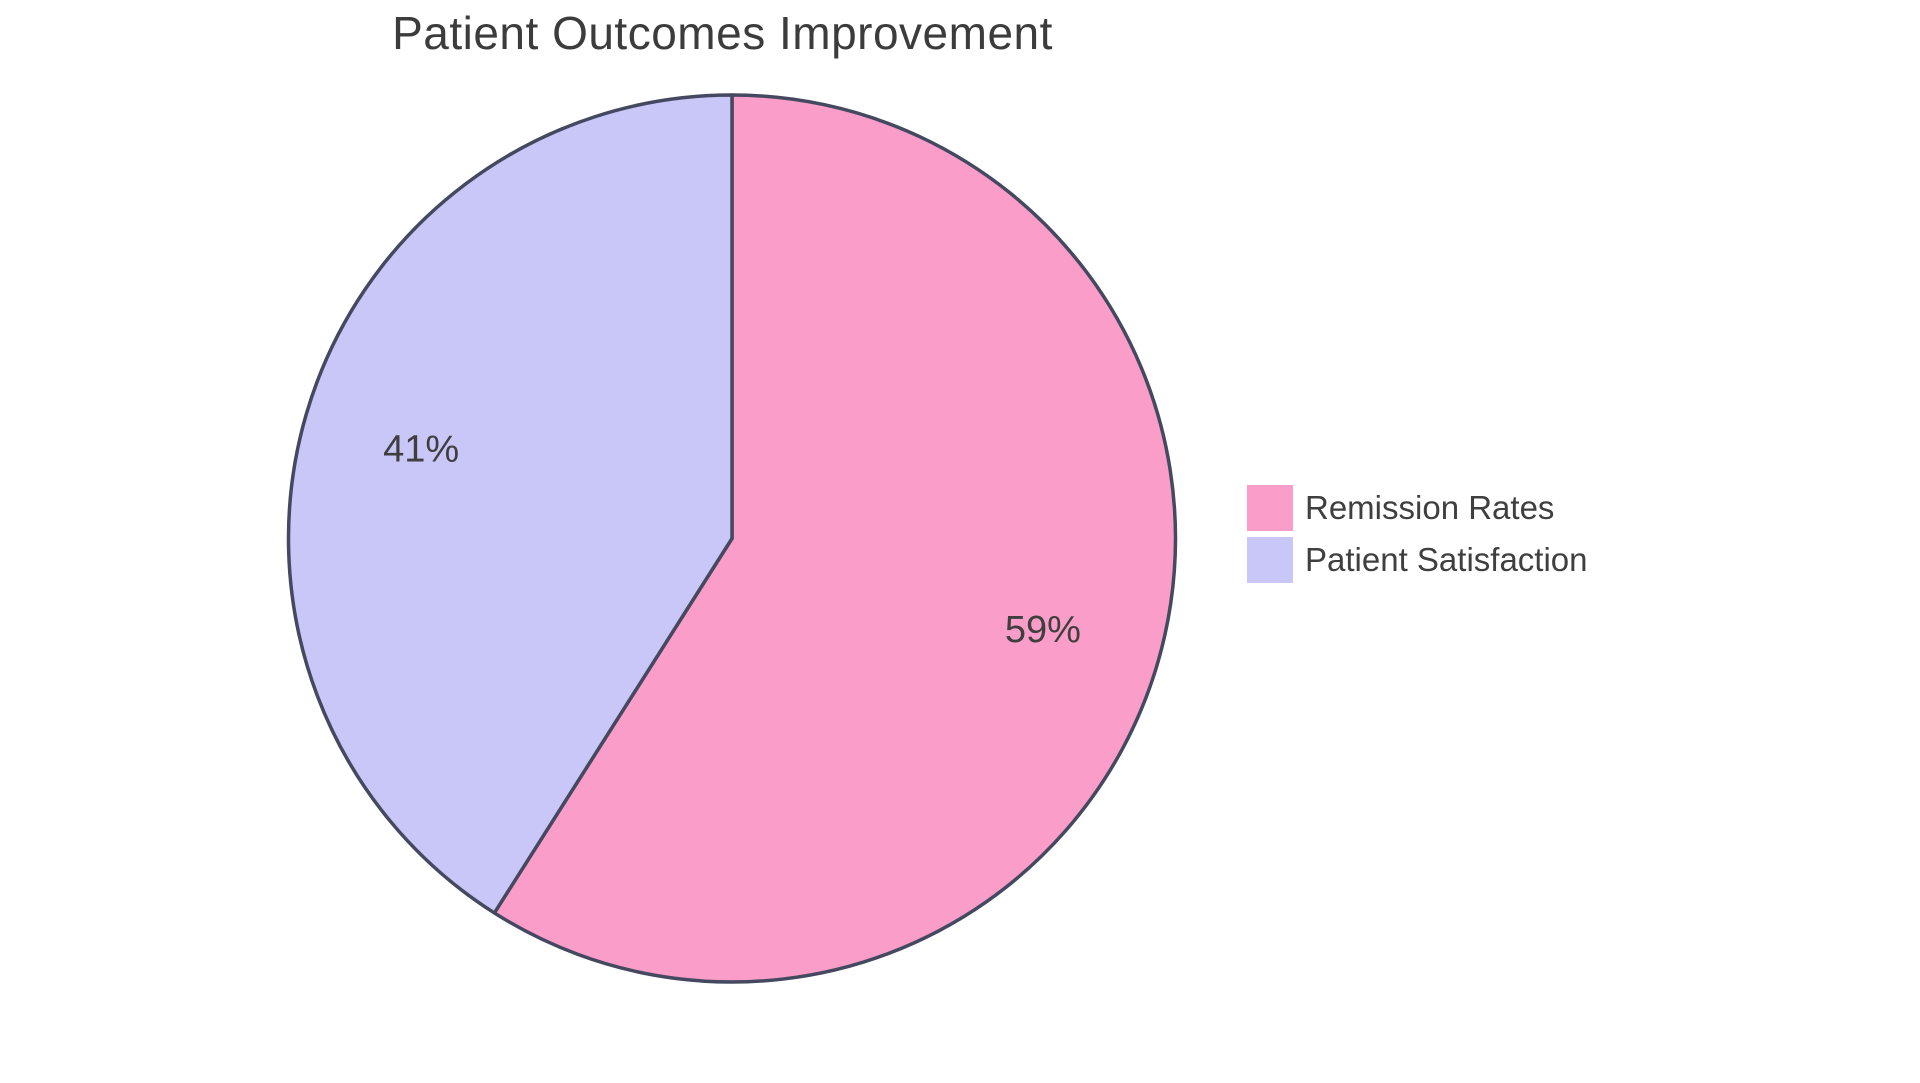 This screenshot has height=1083, width=1920. Describe the element at coordinates (722, 33) in the screenshot. I see `chart-title: Patient Outcomes Improvement` at that location.